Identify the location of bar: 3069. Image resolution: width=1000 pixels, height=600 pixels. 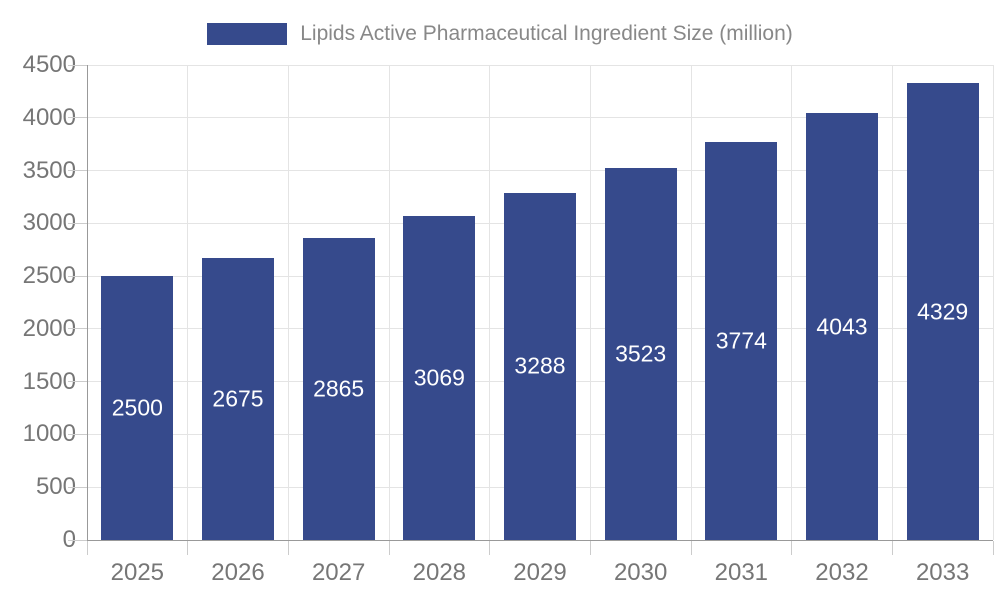
(439, 378).